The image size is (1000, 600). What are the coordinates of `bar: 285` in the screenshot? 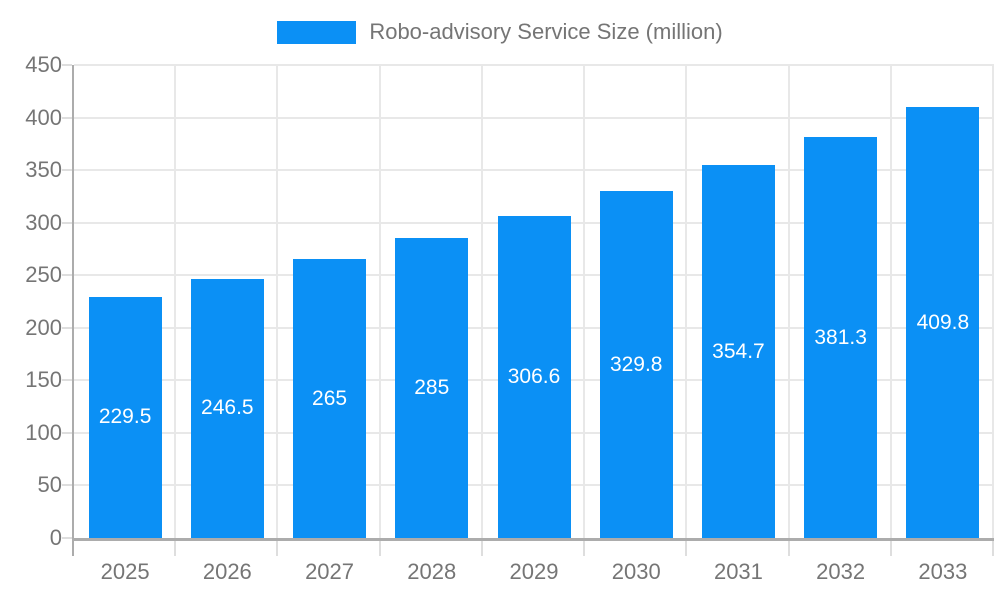 It's located at (432, 388).